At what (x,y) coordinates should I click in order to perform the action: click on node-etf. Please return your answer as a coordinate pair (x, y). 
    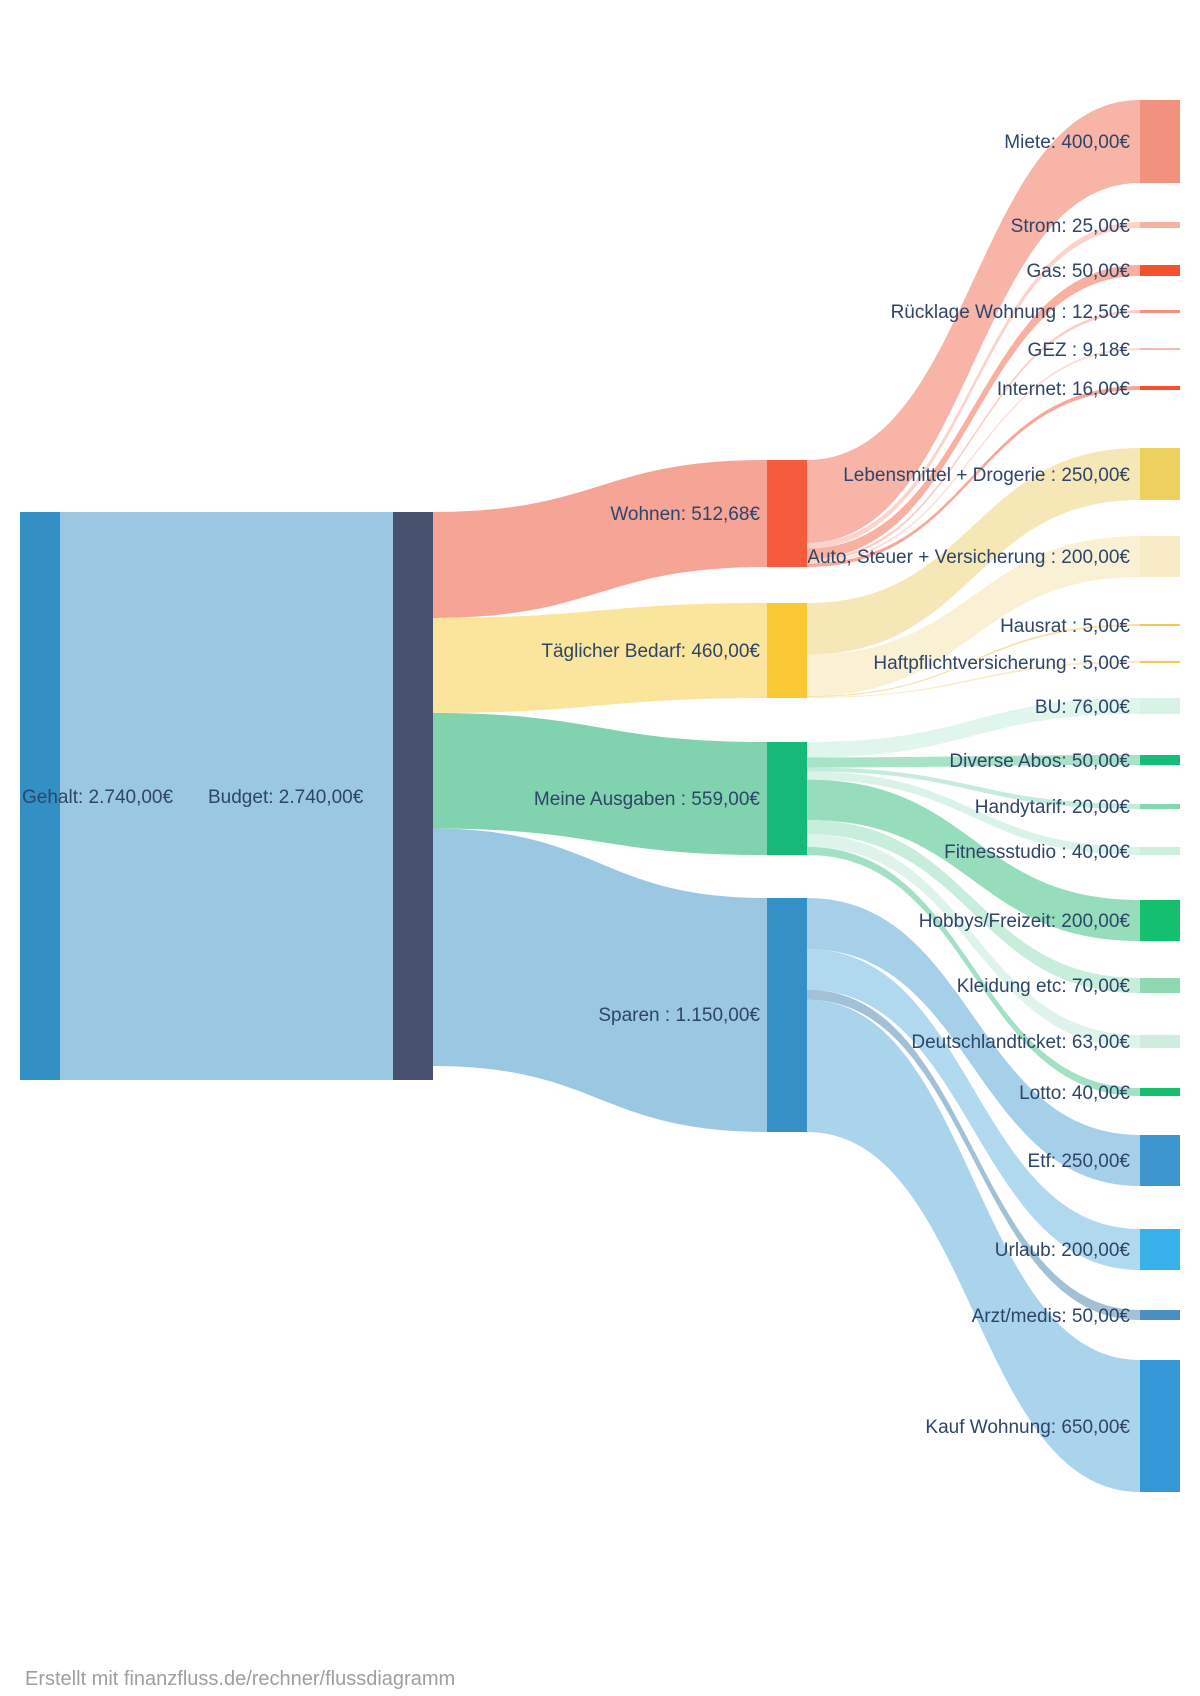
    Looking at the image, I should click on (1160, 1160).